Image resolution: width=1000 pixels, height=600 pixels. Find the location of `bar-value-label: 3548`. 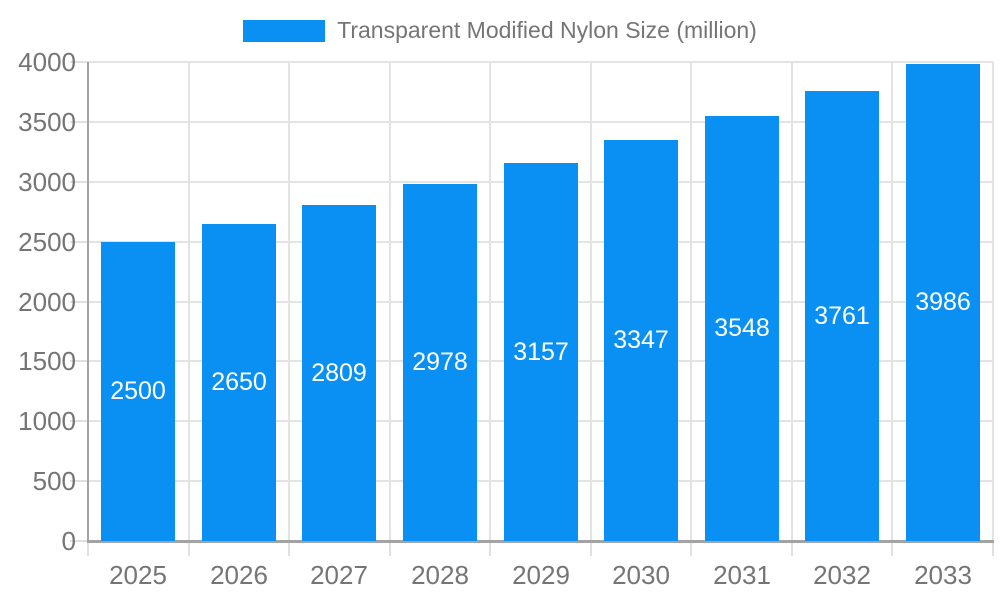

bar-value-label: 3548 is located at coordinates (742, 328).